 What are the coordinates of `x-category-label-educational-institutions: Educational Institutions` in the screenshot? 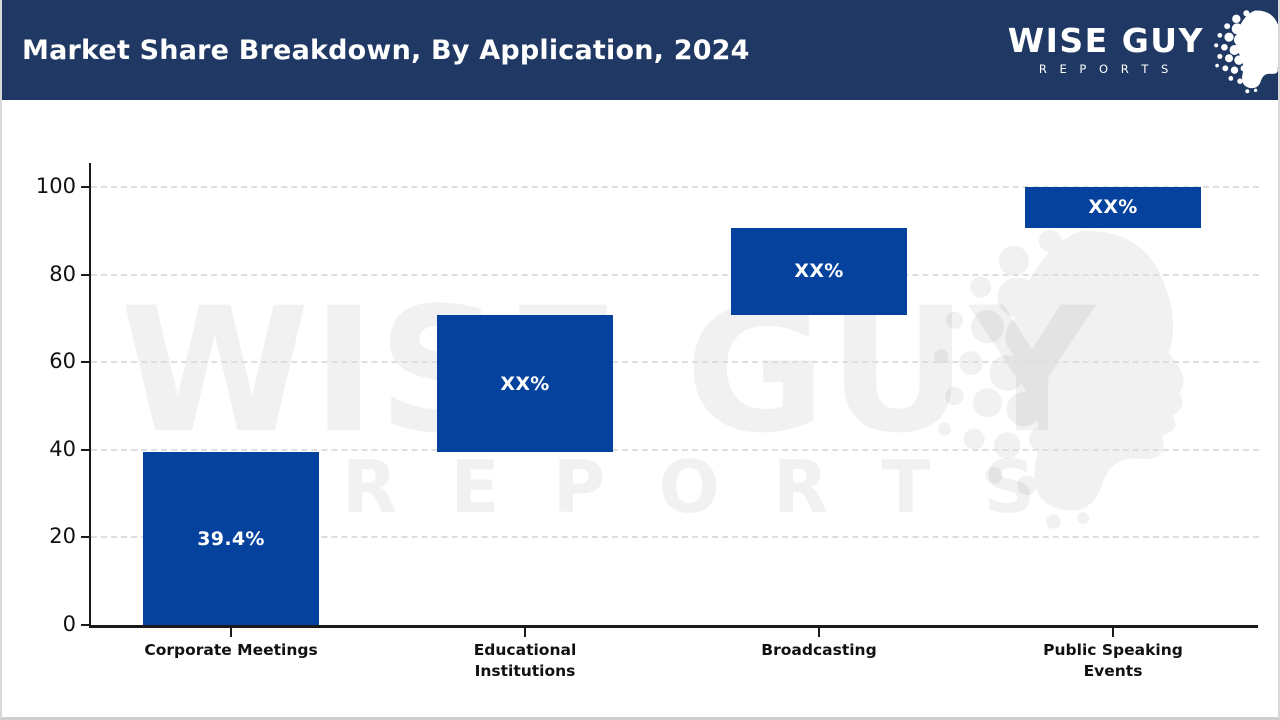 It's located at (525, 661).